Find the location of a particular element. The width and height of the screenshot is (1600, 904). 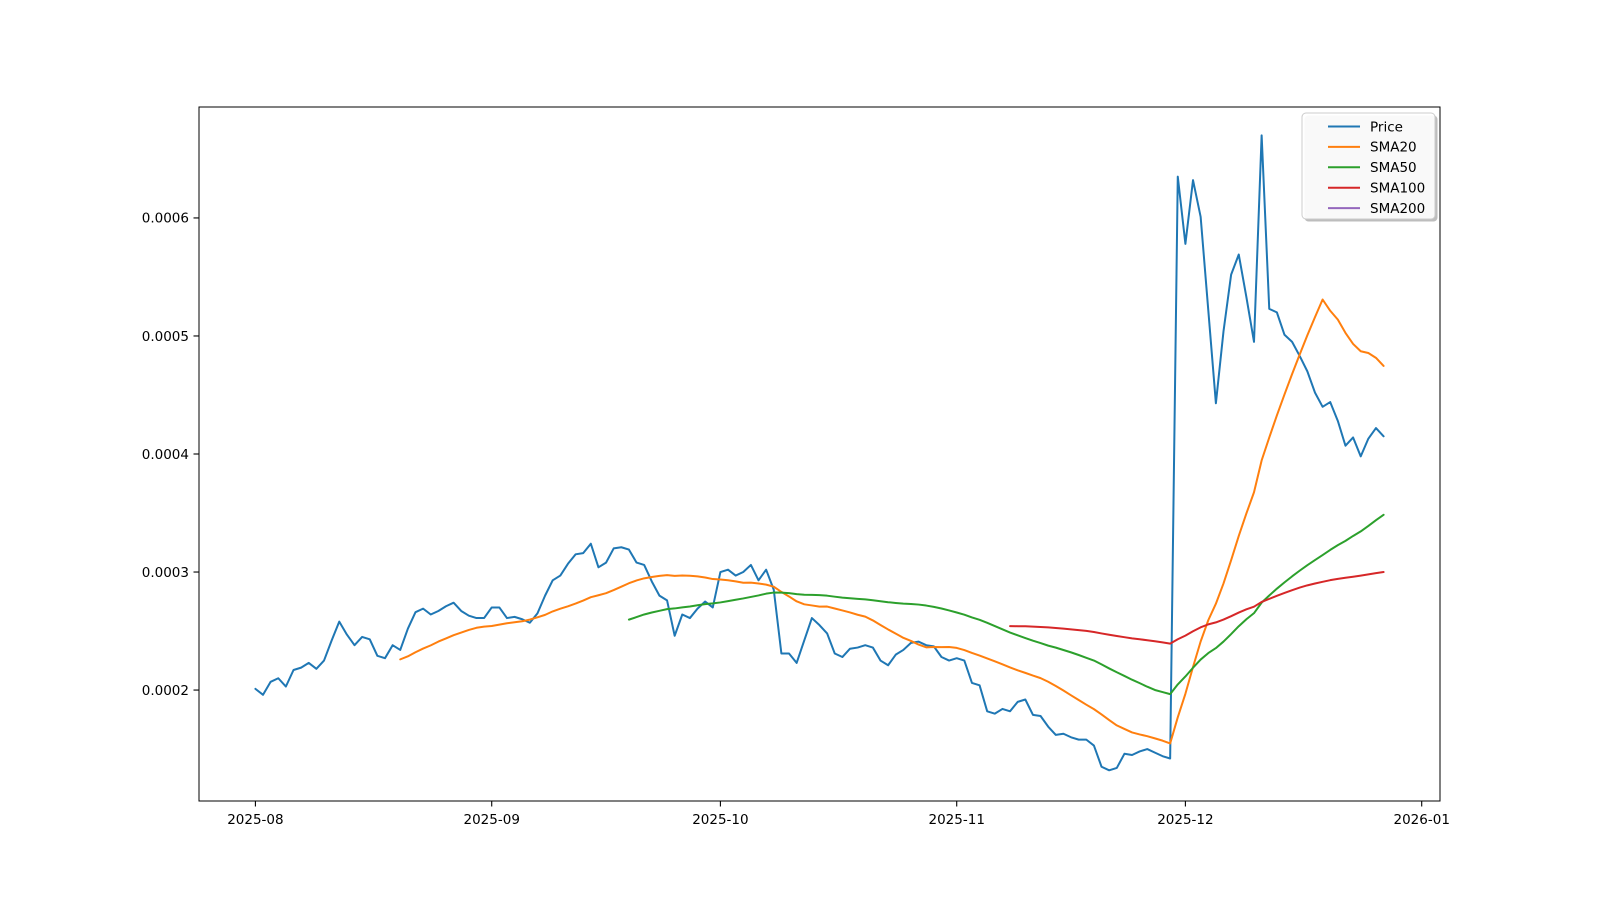

sma50-line is located at coordinates (1006, 604).